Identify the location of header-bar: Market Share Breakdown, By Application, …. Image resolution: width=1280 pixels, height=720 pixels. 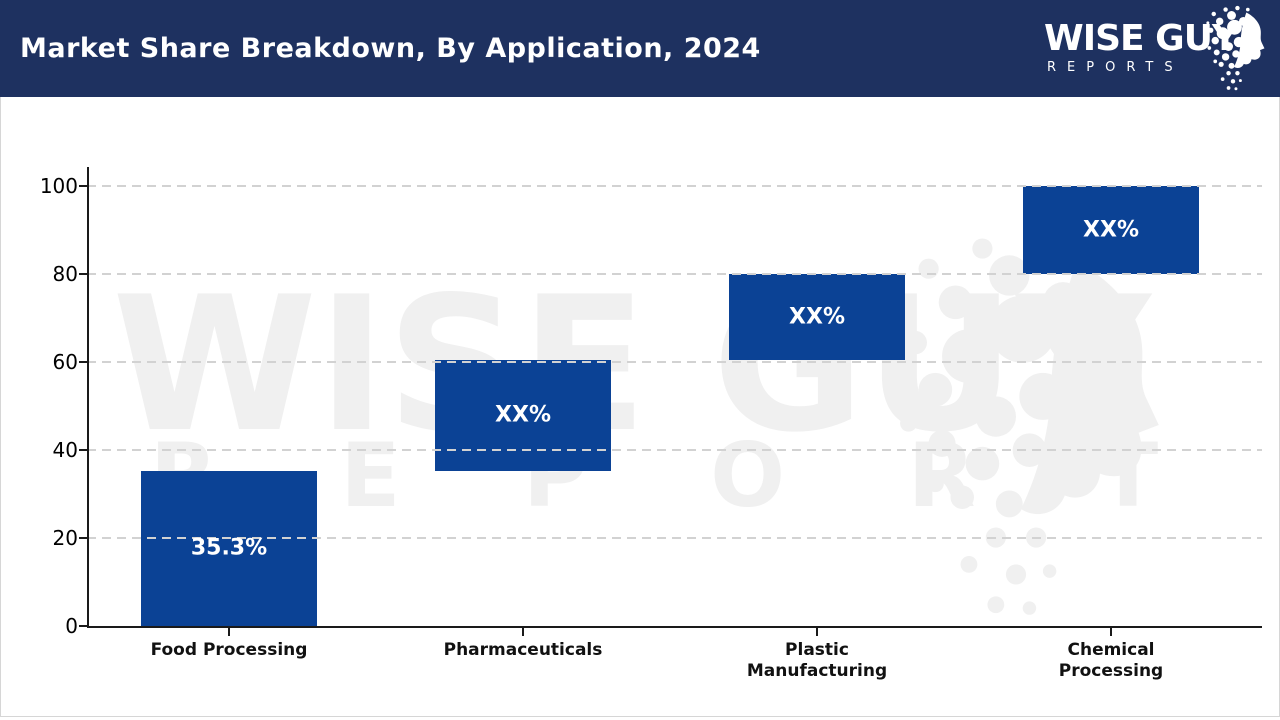
(640, 48).